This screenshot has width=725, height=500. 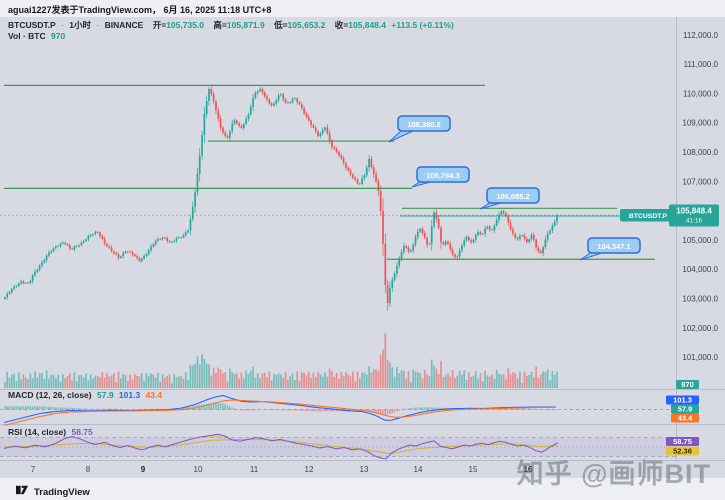 I want to click on indicator-badge-value: 101.3, so click(x=682, y=400).